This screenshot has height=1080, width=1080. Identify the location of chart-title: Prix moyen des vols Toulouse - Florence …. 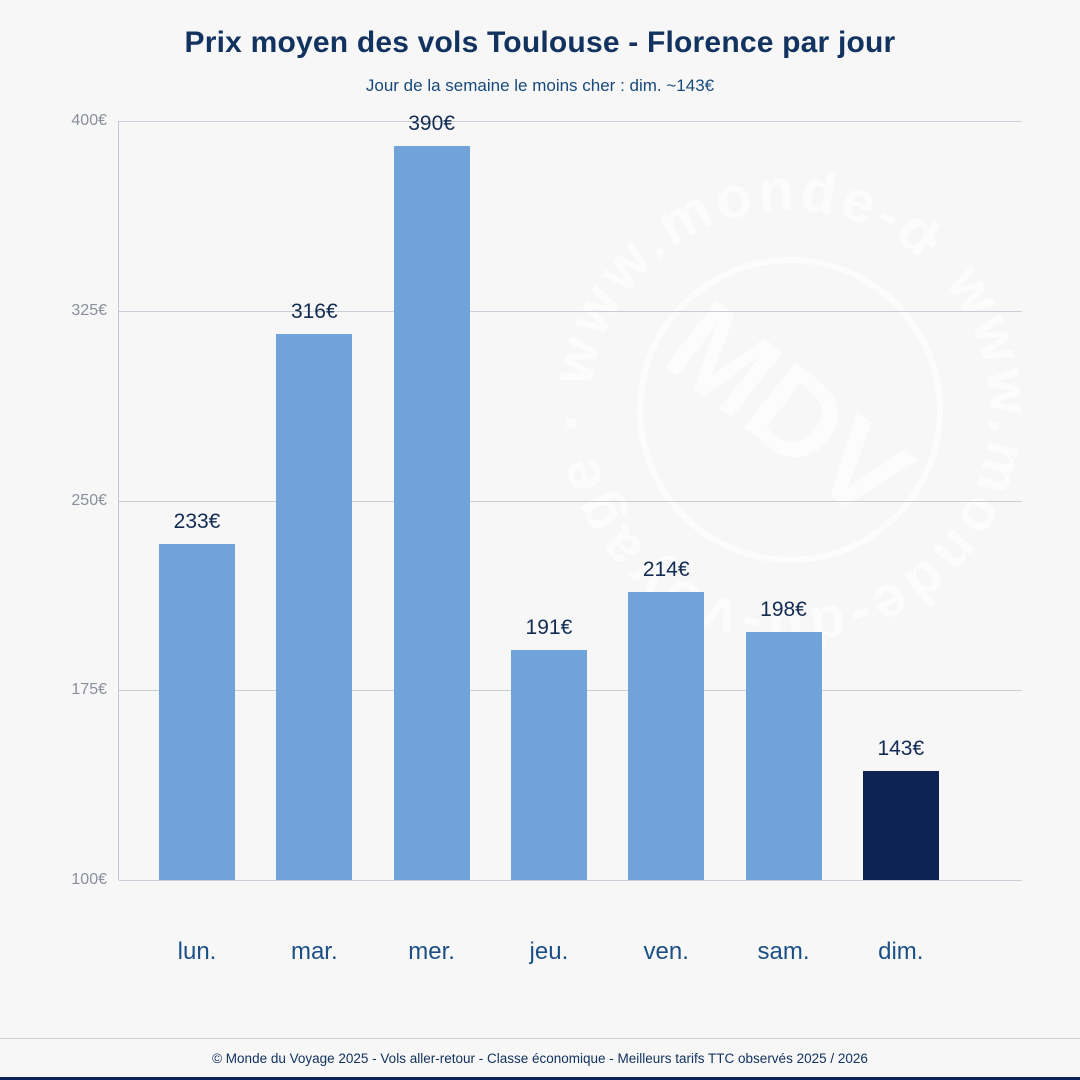
(540, 42).